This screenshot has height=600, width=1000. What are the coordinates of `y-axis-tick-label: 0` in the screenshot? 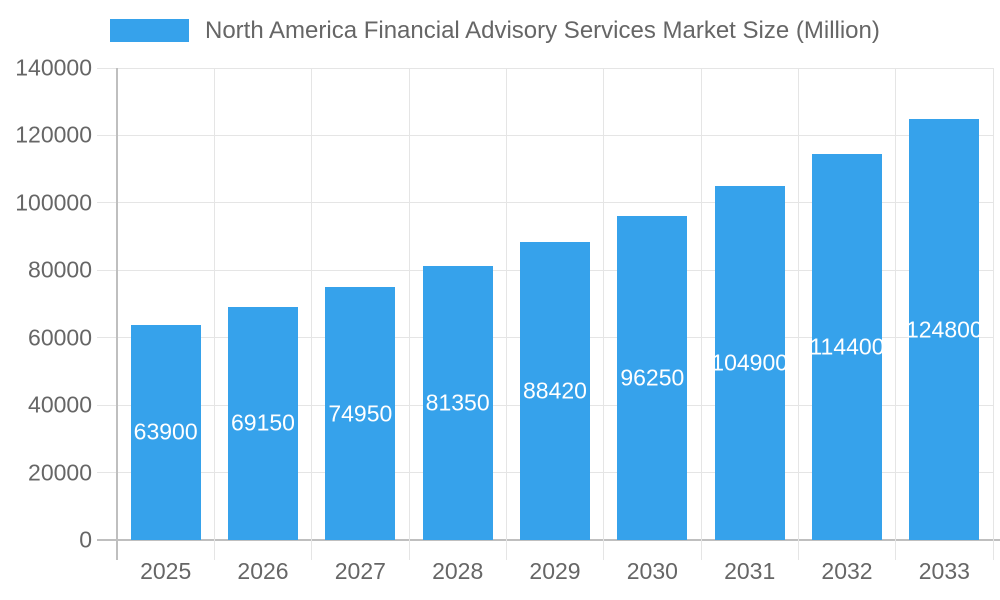 It's located at (85, 539).